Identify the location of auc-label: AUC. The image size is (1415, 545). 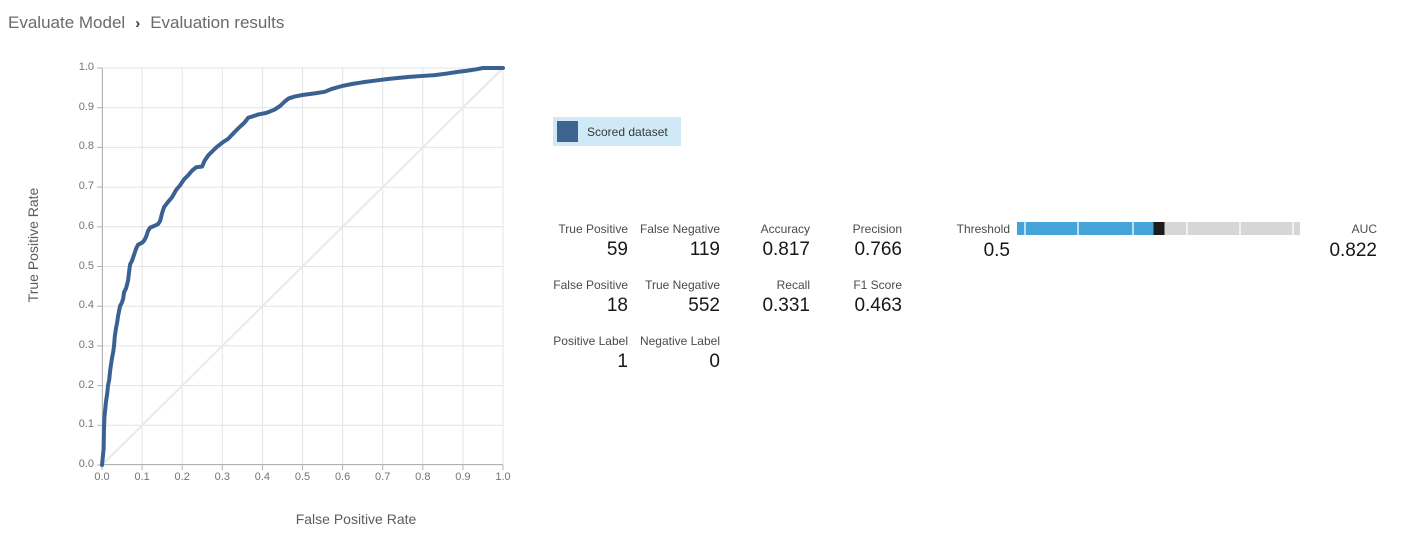
(1364, 229).